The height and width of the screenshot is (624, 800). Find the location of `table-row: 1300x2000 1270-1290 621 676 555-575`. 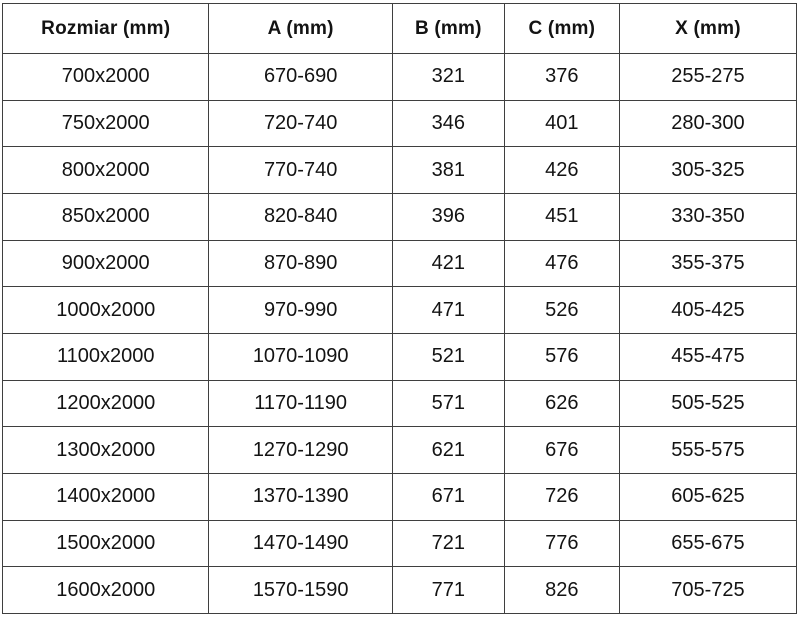

table-row: 1300x2000 1270-1290 621 676 555-575 is located at coordinates (399, 450).